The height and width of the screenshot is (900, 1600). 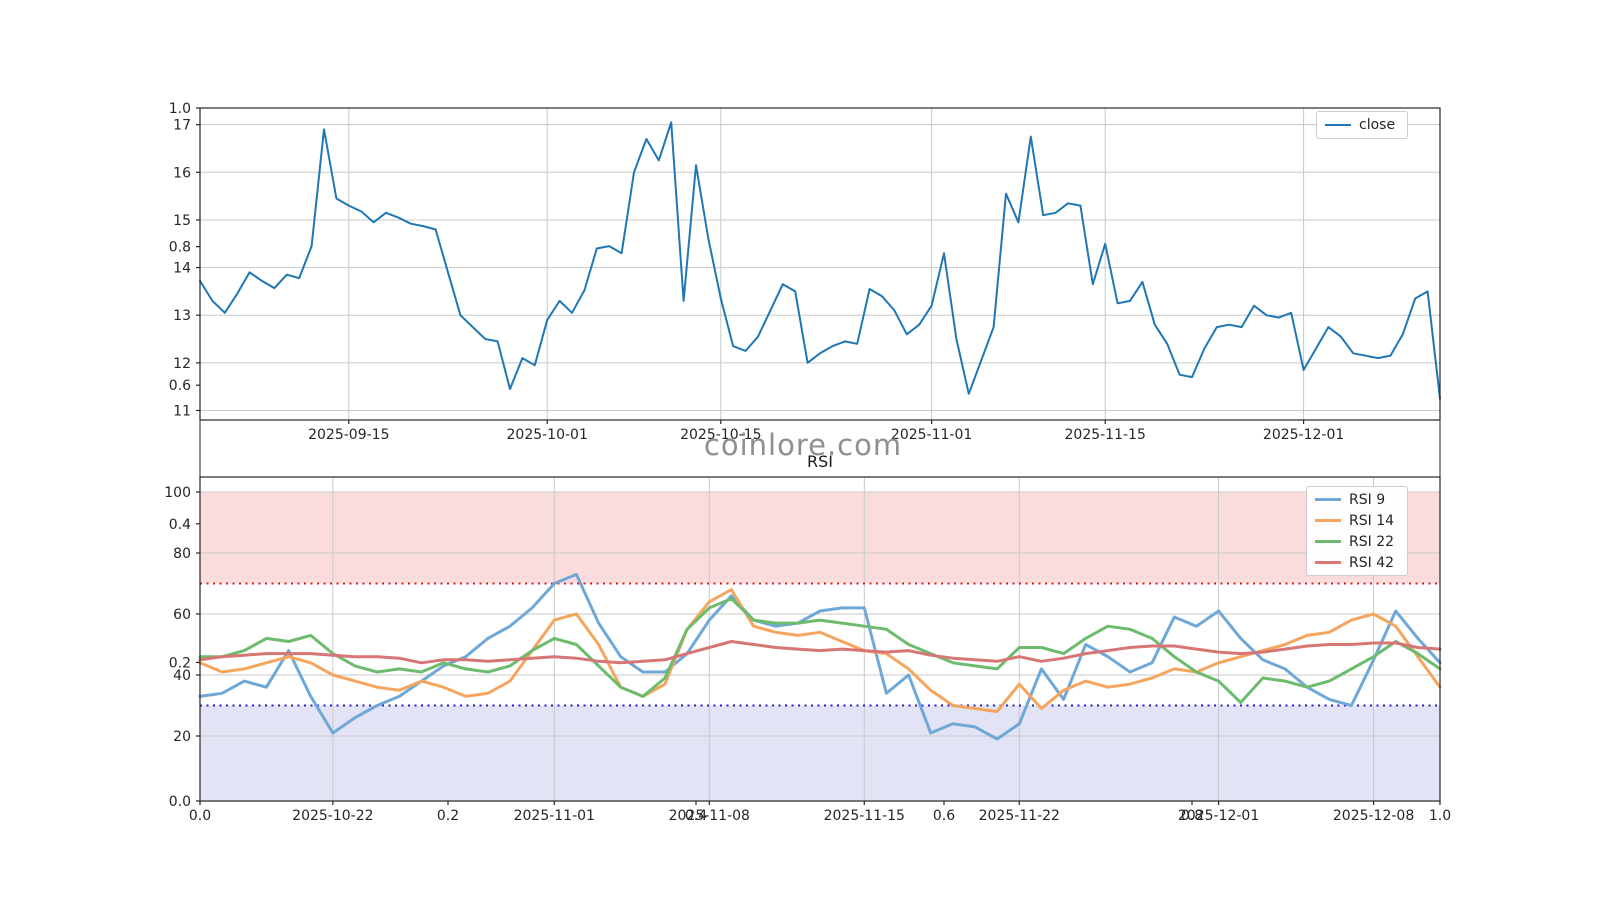 What do you see at coordinates (182, 126) in the screenshot?
I see `price-y-tick-label: 17` at bounding box center [182, 126].